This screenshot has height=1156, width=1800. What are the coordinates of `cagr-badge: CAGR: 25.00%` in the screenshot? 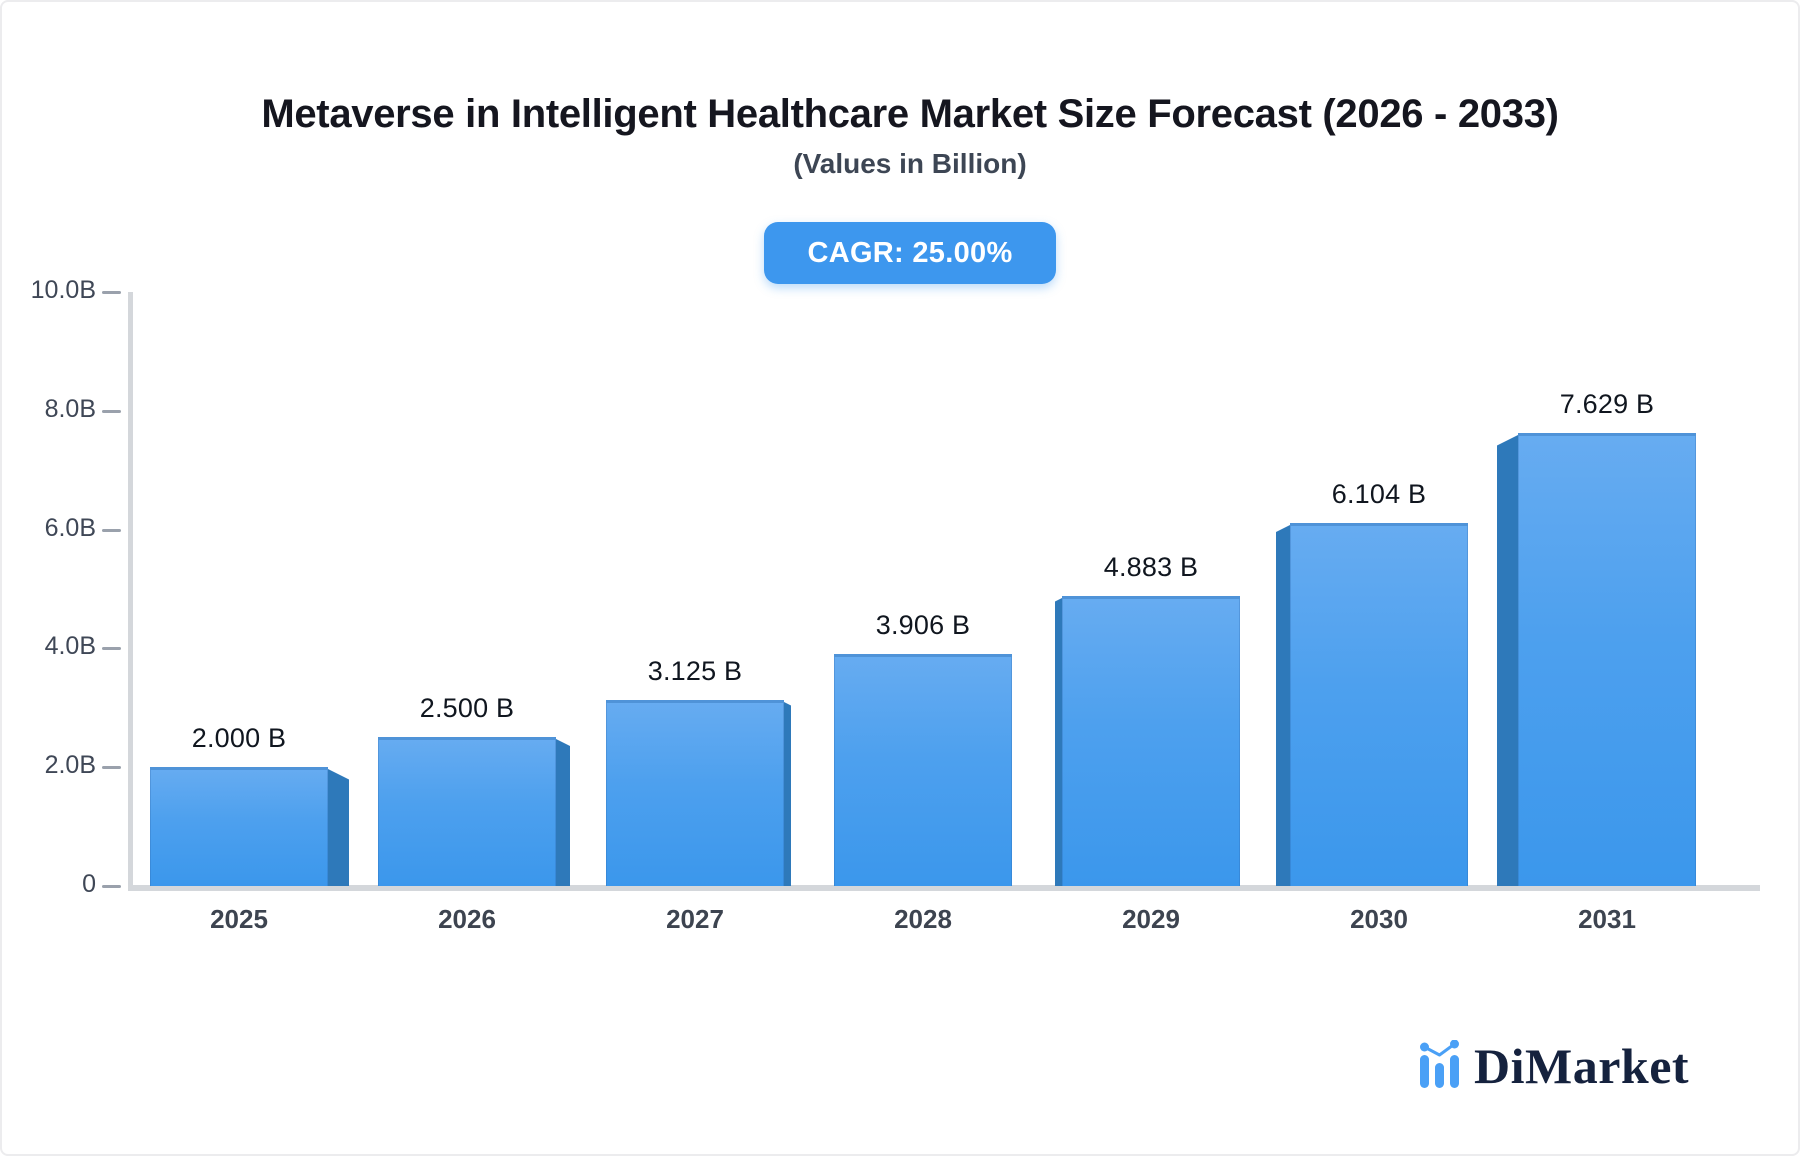 It's located at (910, 253).